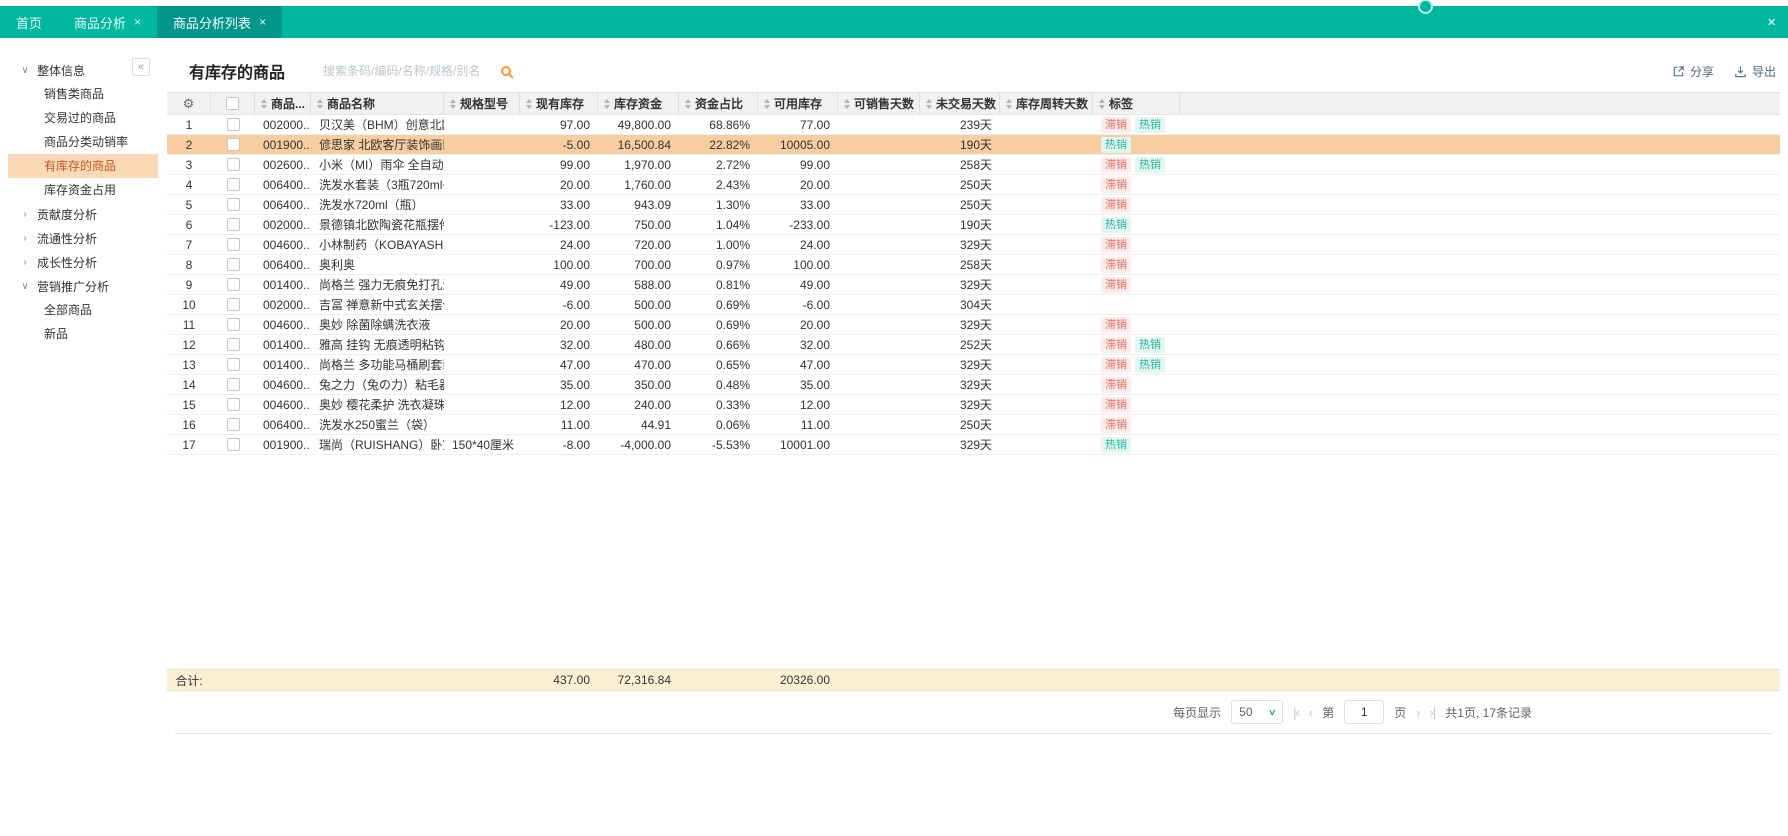 The image size is (1788, 836). Describe the element at coordinates (960, 103) in the screenshot. I see `column-header-no_trade_days: 未交易天数` at that location.